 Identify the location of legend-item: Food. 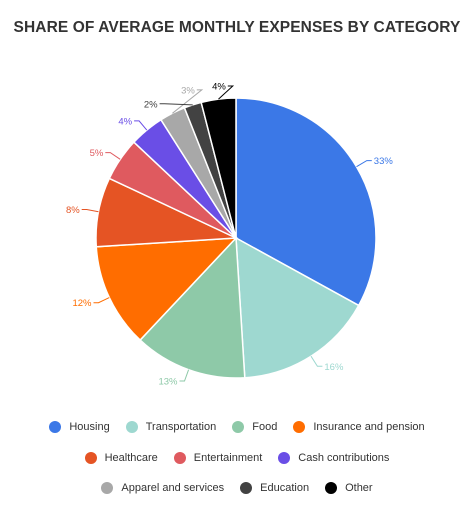
(254, 427).